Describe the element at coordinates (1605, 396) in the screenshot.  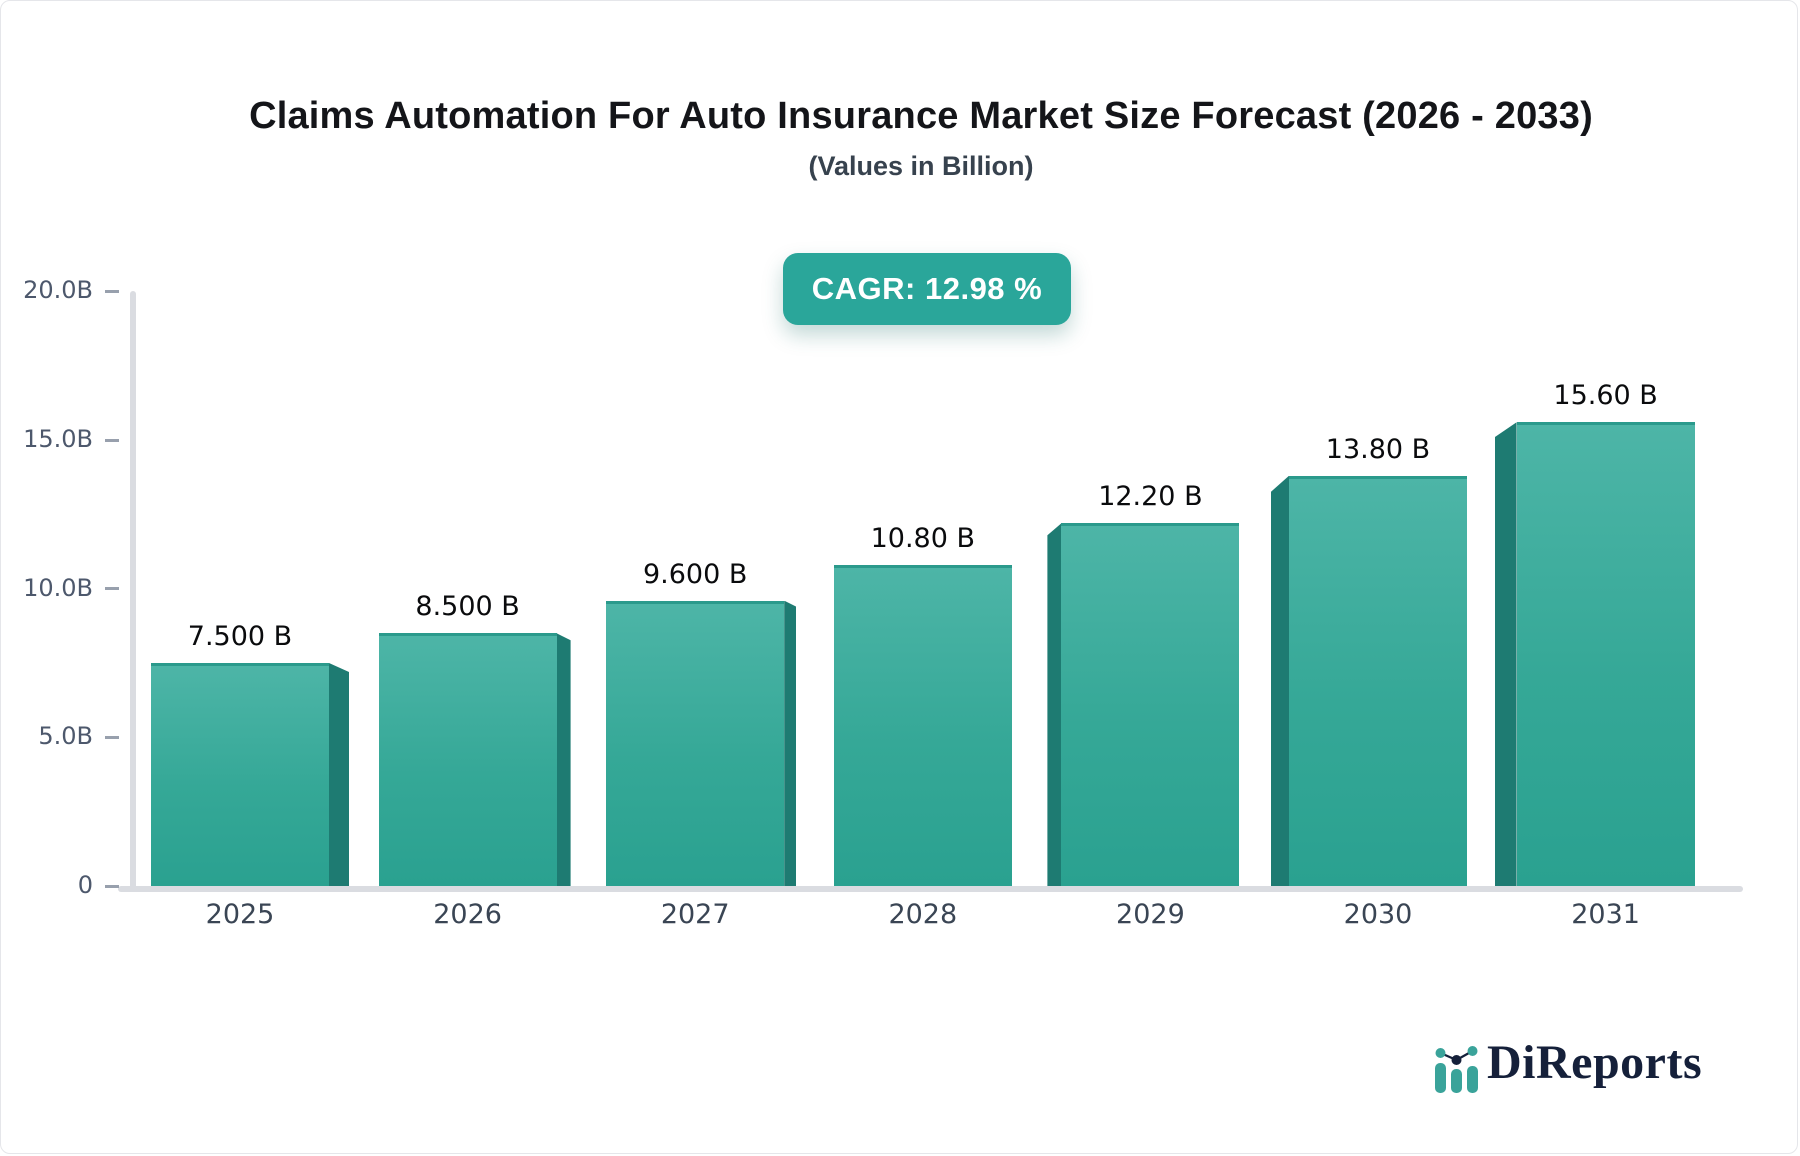
I see `bar-value-label: 15.60 B` at that location.